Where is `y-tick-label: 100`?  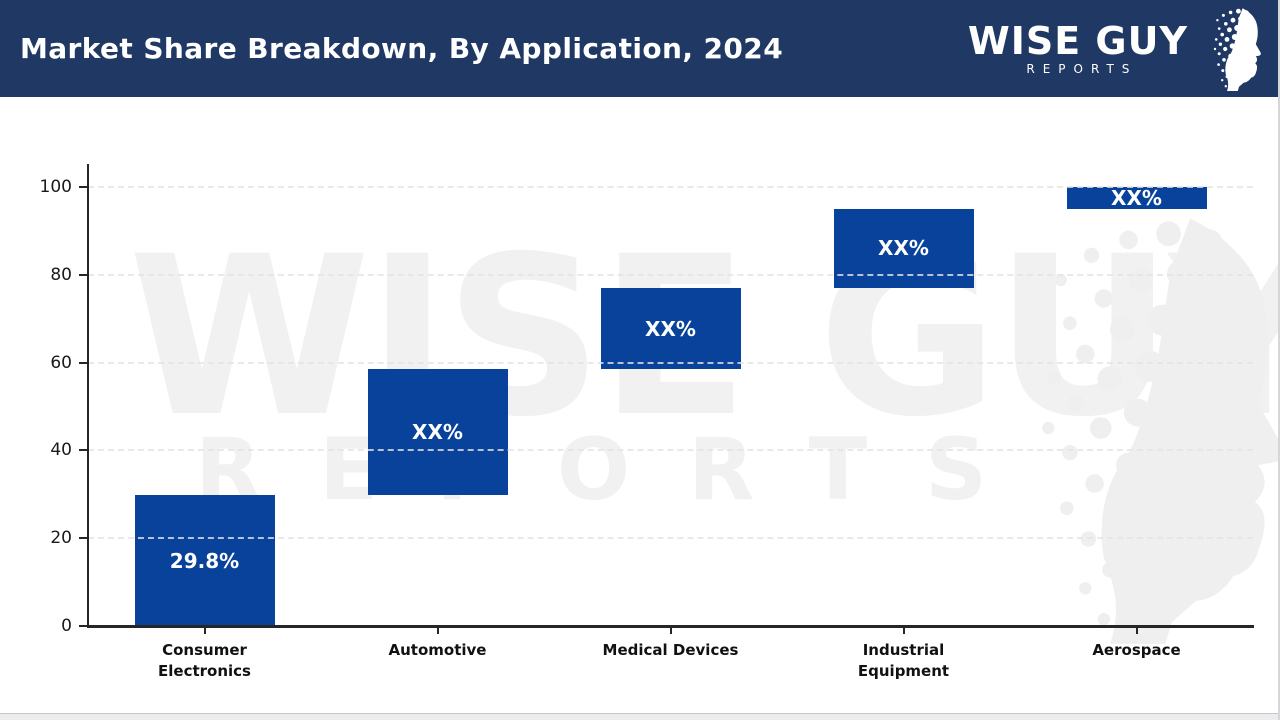
y-tick-label: 100 is located at coordinates (55, 187).